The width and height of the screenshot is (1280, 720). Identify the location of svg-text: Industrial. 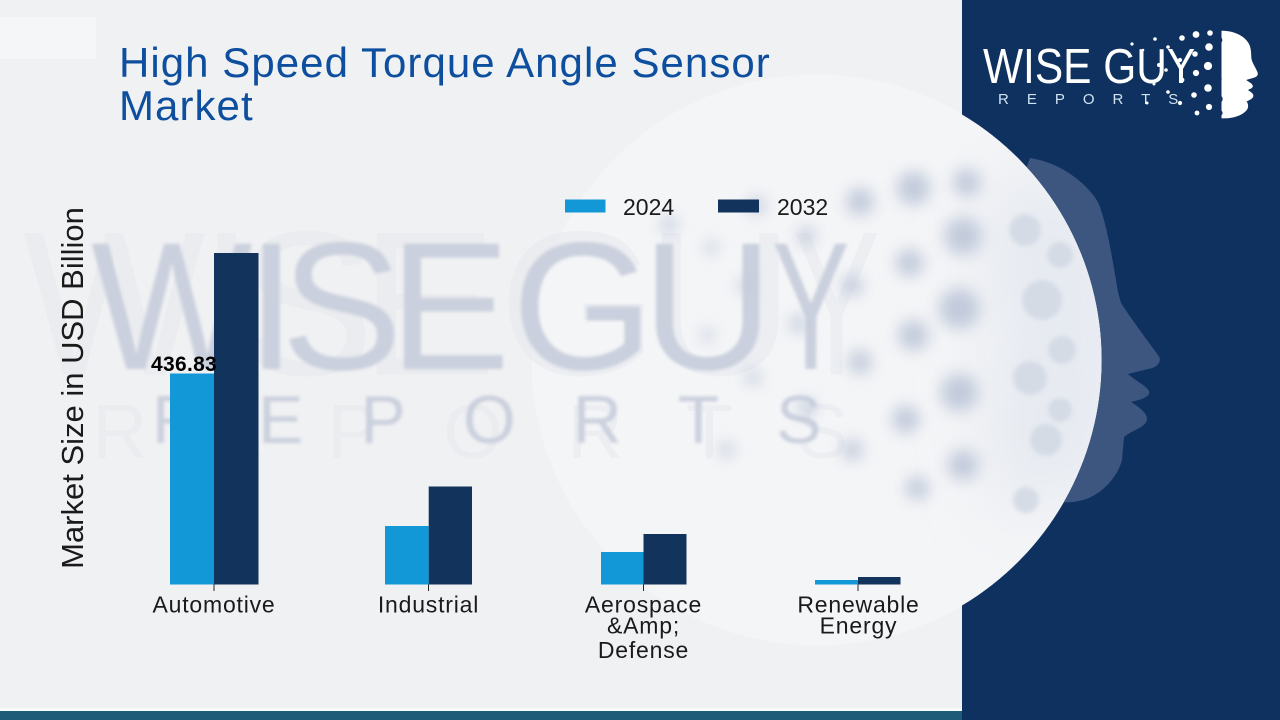
(428, 605).